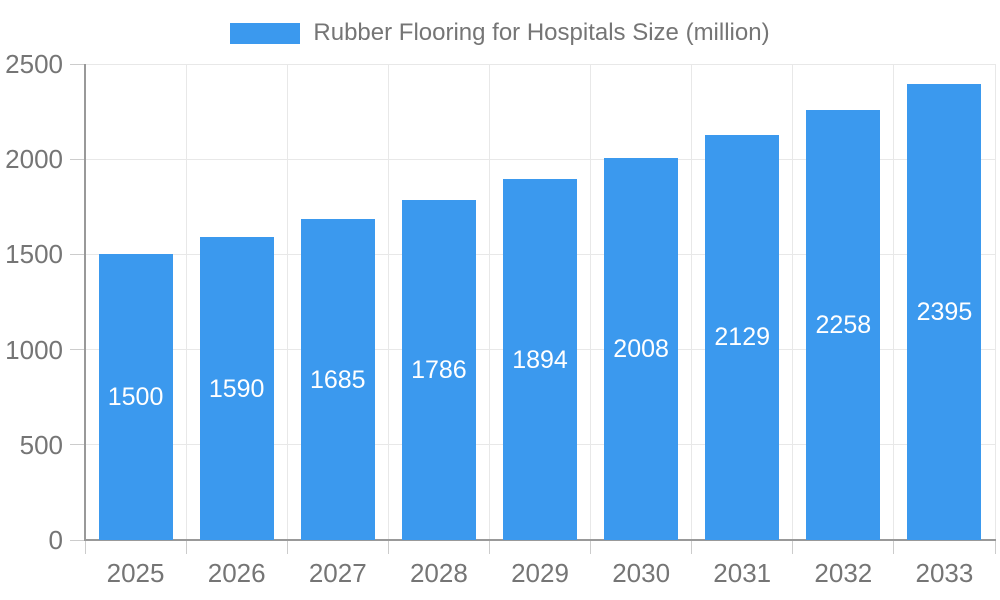 The height and width of the screenshot is (600, 1000). Describe the element at coordinates (540, 540) in the screenshot. I see `x-axis-line` at that location.